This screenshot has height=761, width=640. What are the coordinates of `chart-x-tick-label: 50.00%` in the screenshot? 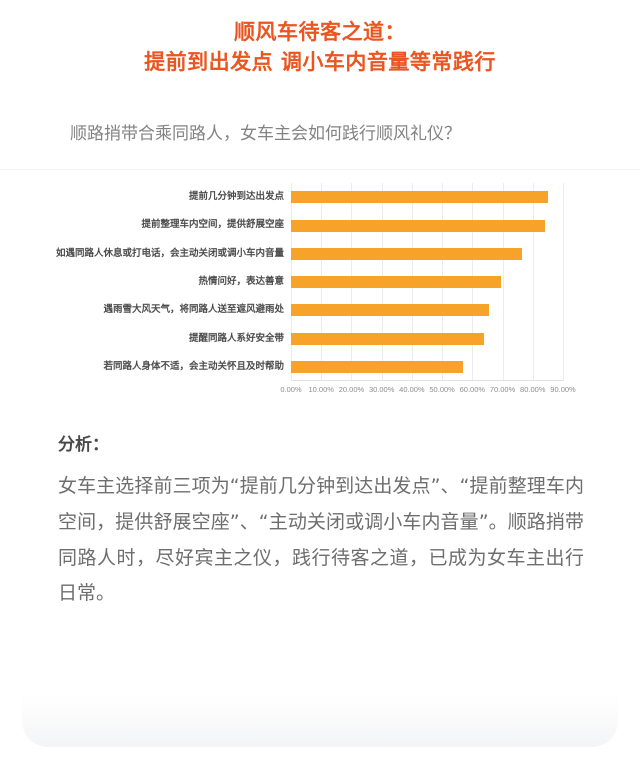 It's located at (442, 390).